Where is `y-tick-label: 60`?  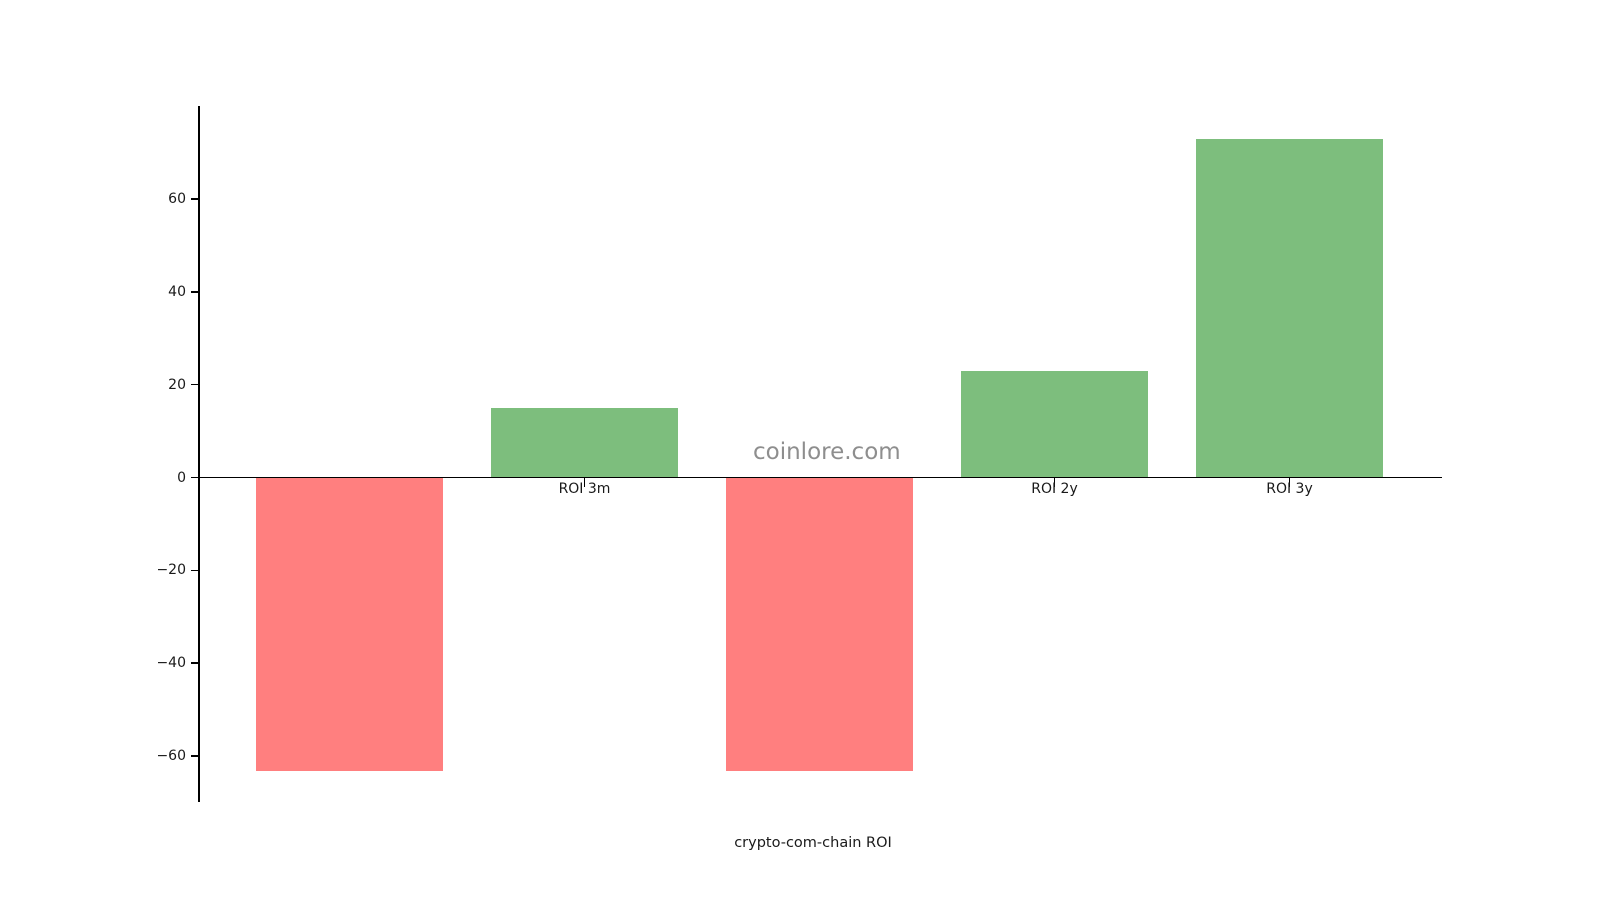 y-tick-label: 60 is located at coordinates (177, 199).